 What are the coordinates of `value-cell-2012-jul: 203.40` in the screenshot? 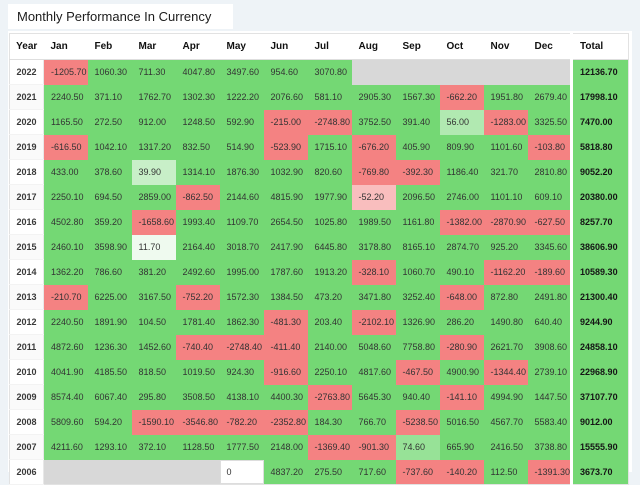 It's located at (329, 322).